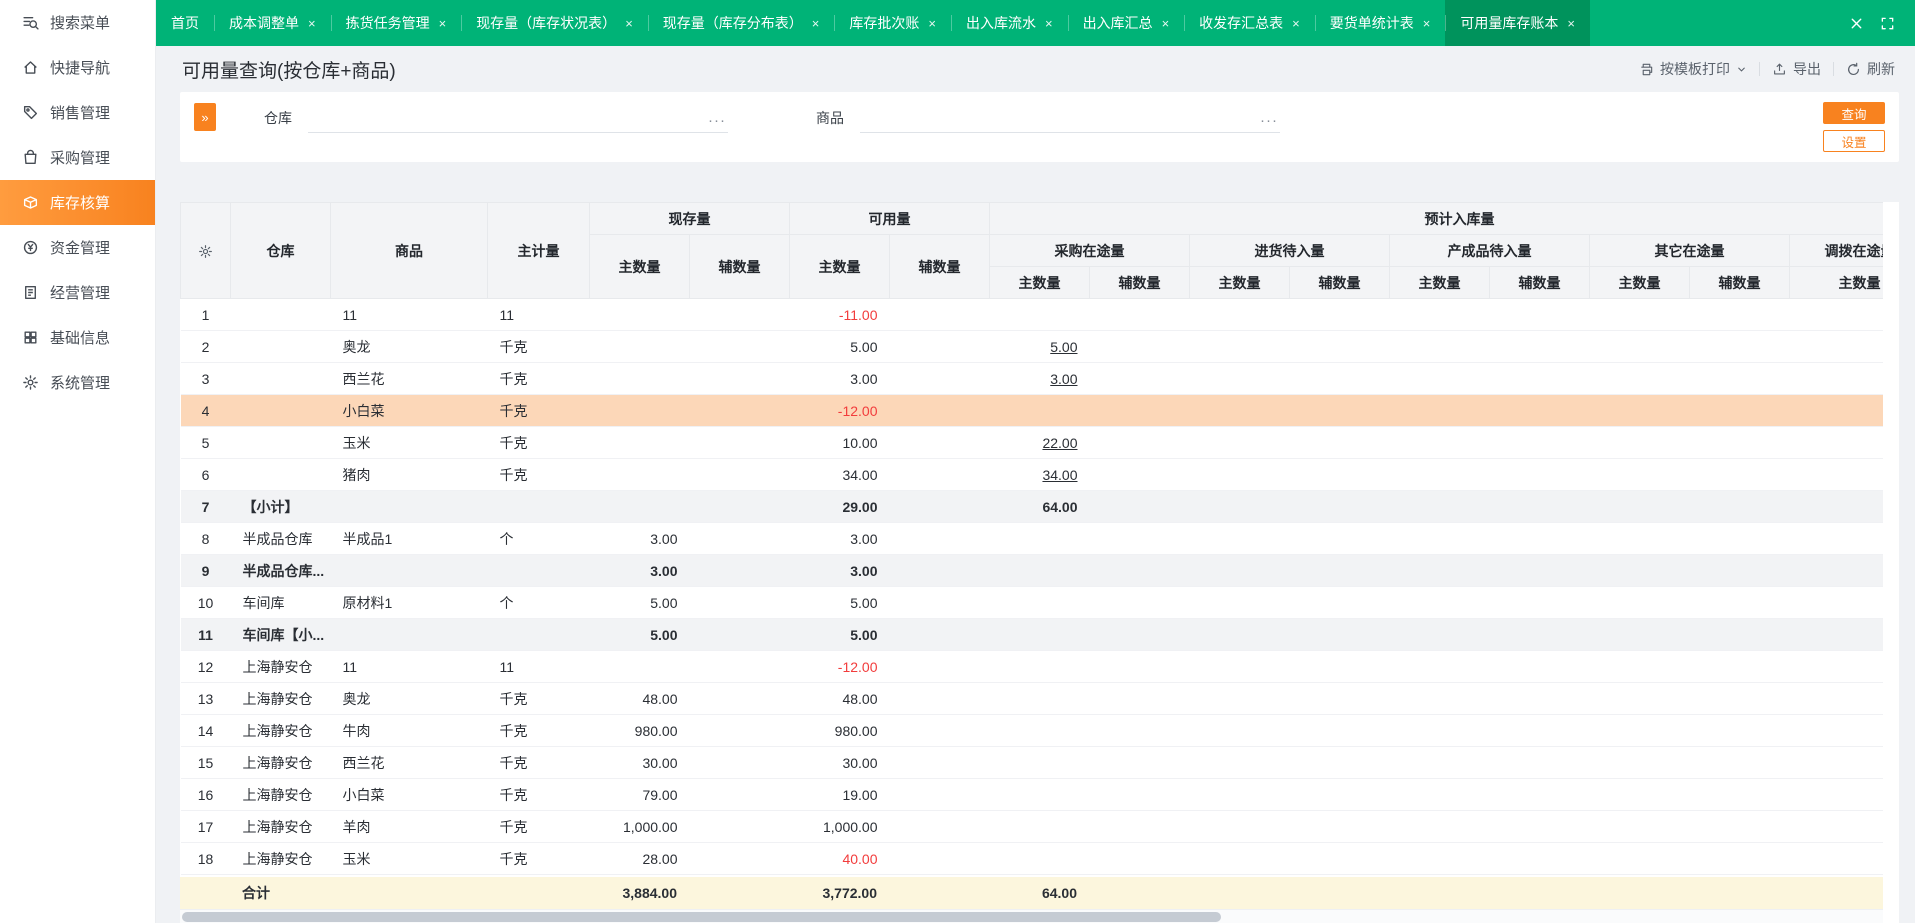 The width and height of the screenshot is (1915, 923). Describe the element at coordinates (639, 634) in the screenshot. I see `cell-current-main-qty: 5.00` at that location.